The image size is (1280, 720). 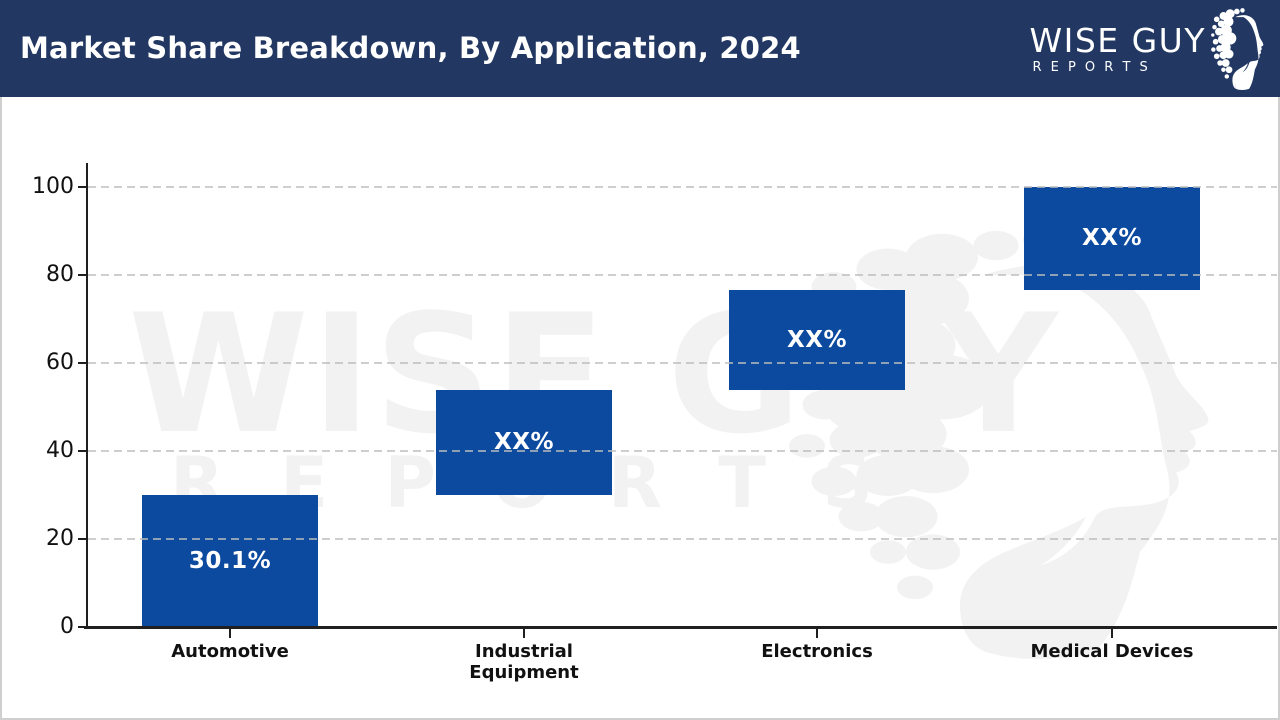 I want to click on page-border-left, so click(x=1, y=408).